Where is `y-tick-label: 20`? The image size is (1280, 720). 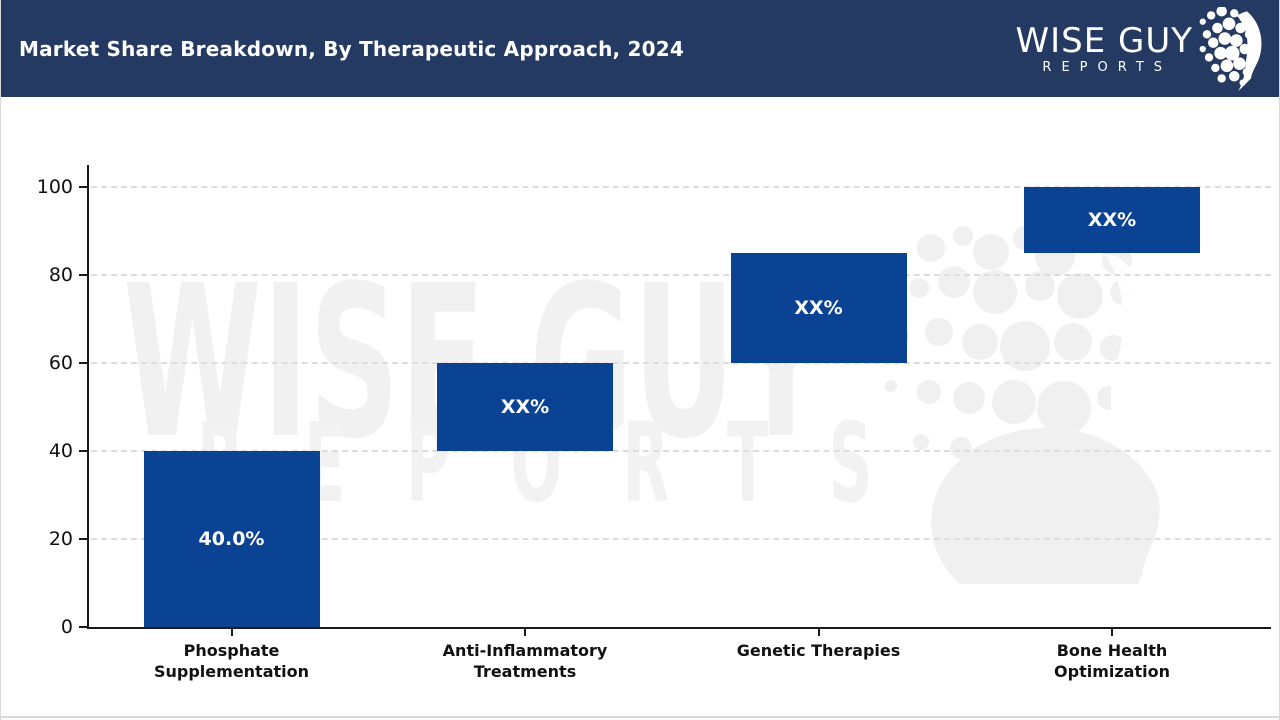
y-tick-label: 20 is located at coordinates (60, 539).